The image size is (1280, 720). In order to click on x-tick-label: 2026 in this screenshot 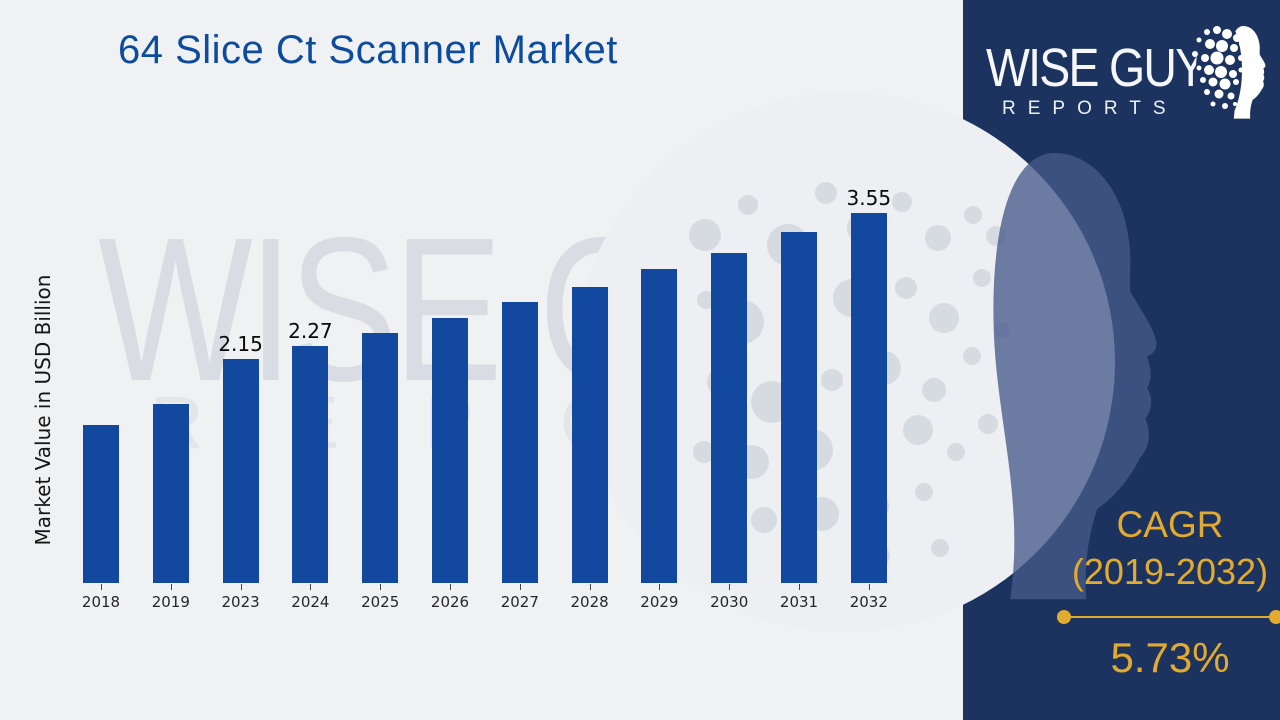, I will do `click(450, 602)`.